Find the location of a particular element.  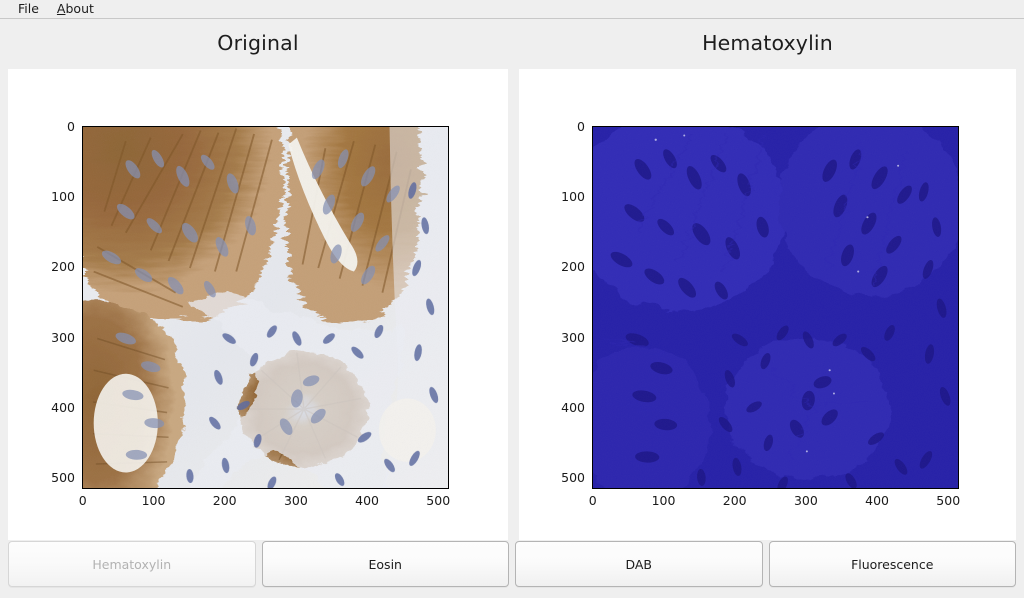

menu-item-about: About is located at coordinates (75, 9).